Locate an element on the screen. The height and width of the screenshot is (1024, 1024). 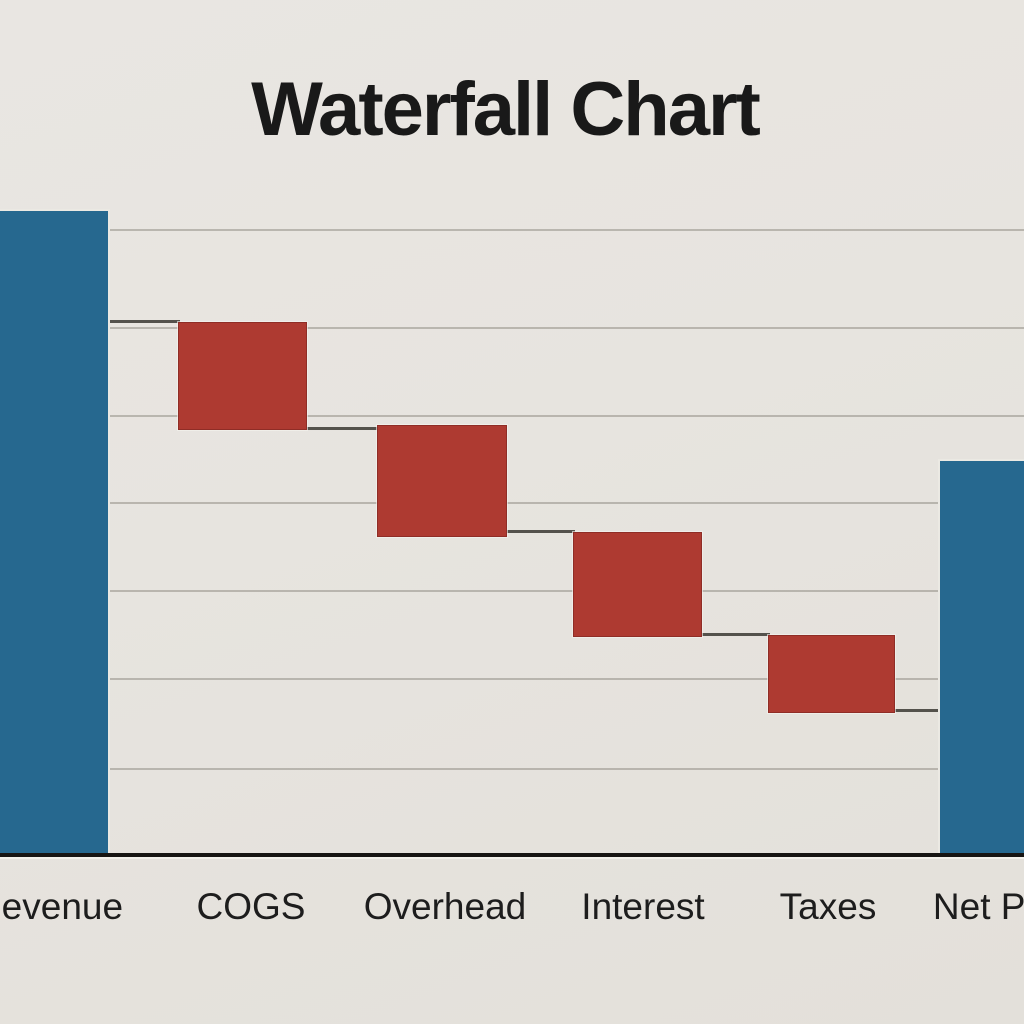
bar-taxes is located at coordinates (831, 674).